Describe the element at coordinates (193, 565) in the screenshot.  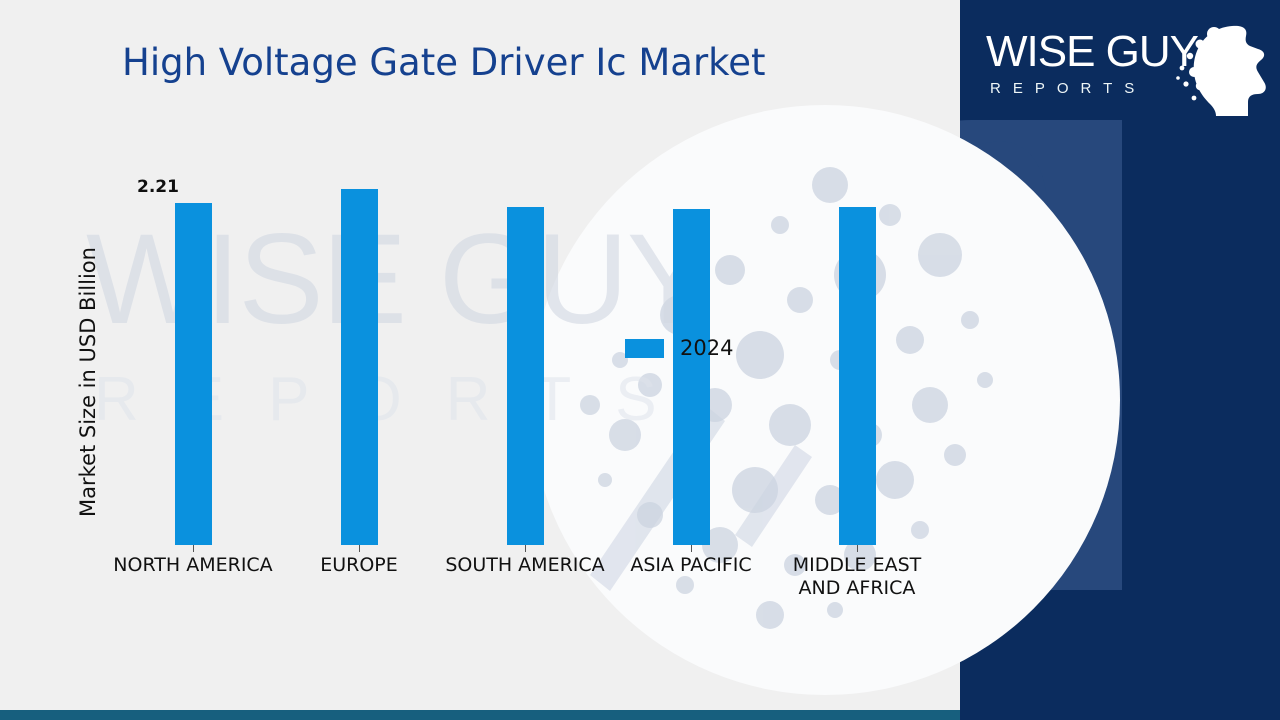
I see `x-axis-category-label: NORTH AMERICA` at that location.